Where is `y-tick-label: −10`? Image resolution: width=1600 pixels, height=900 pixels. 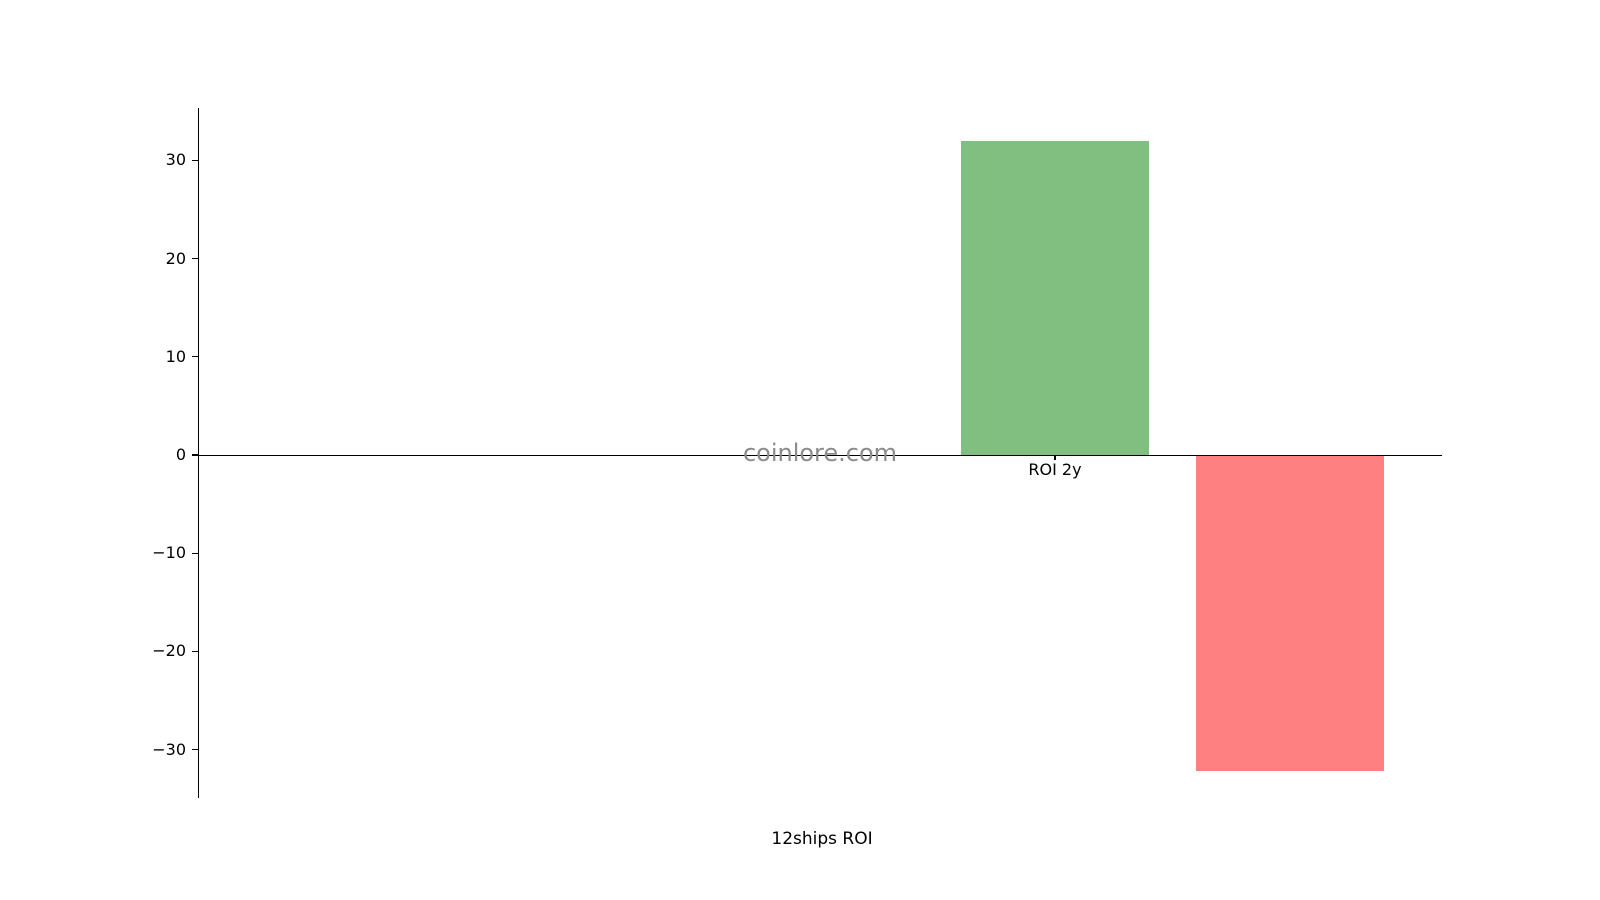 y-tick-label: −10 is located at coordinates (169, 553).